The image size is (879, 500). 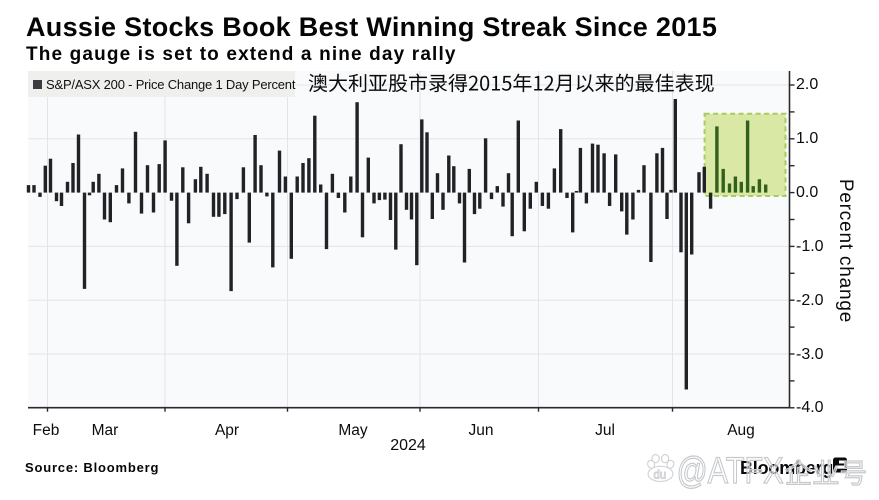 What do you see at coordinates (730, 470) in the screenshot?
I see `svg-text: @ATFX` at bounding box center [730, 470].